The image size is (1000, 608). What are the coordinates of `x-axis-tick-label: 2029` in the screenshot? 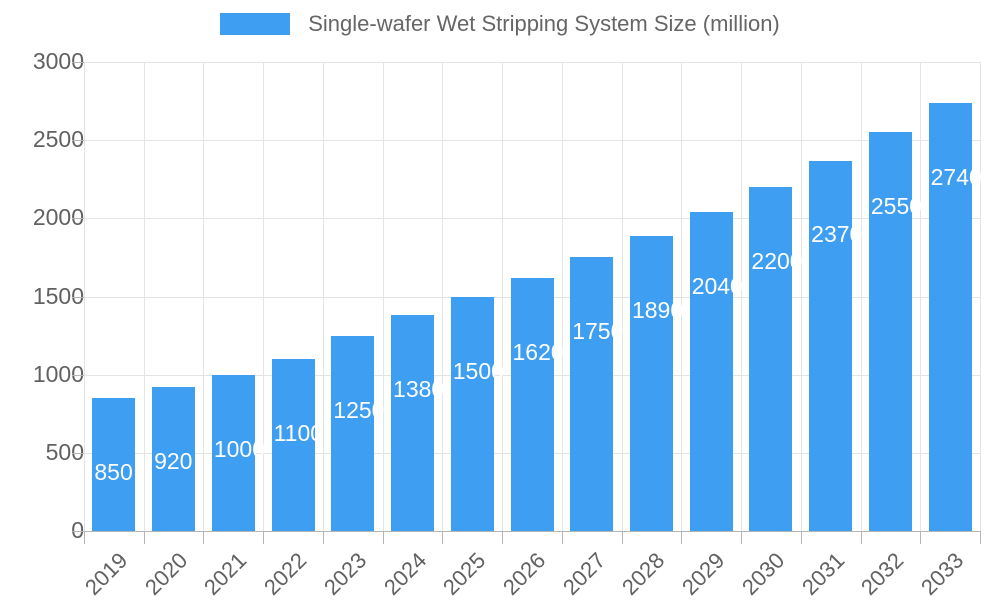 It's located at (703, 573).